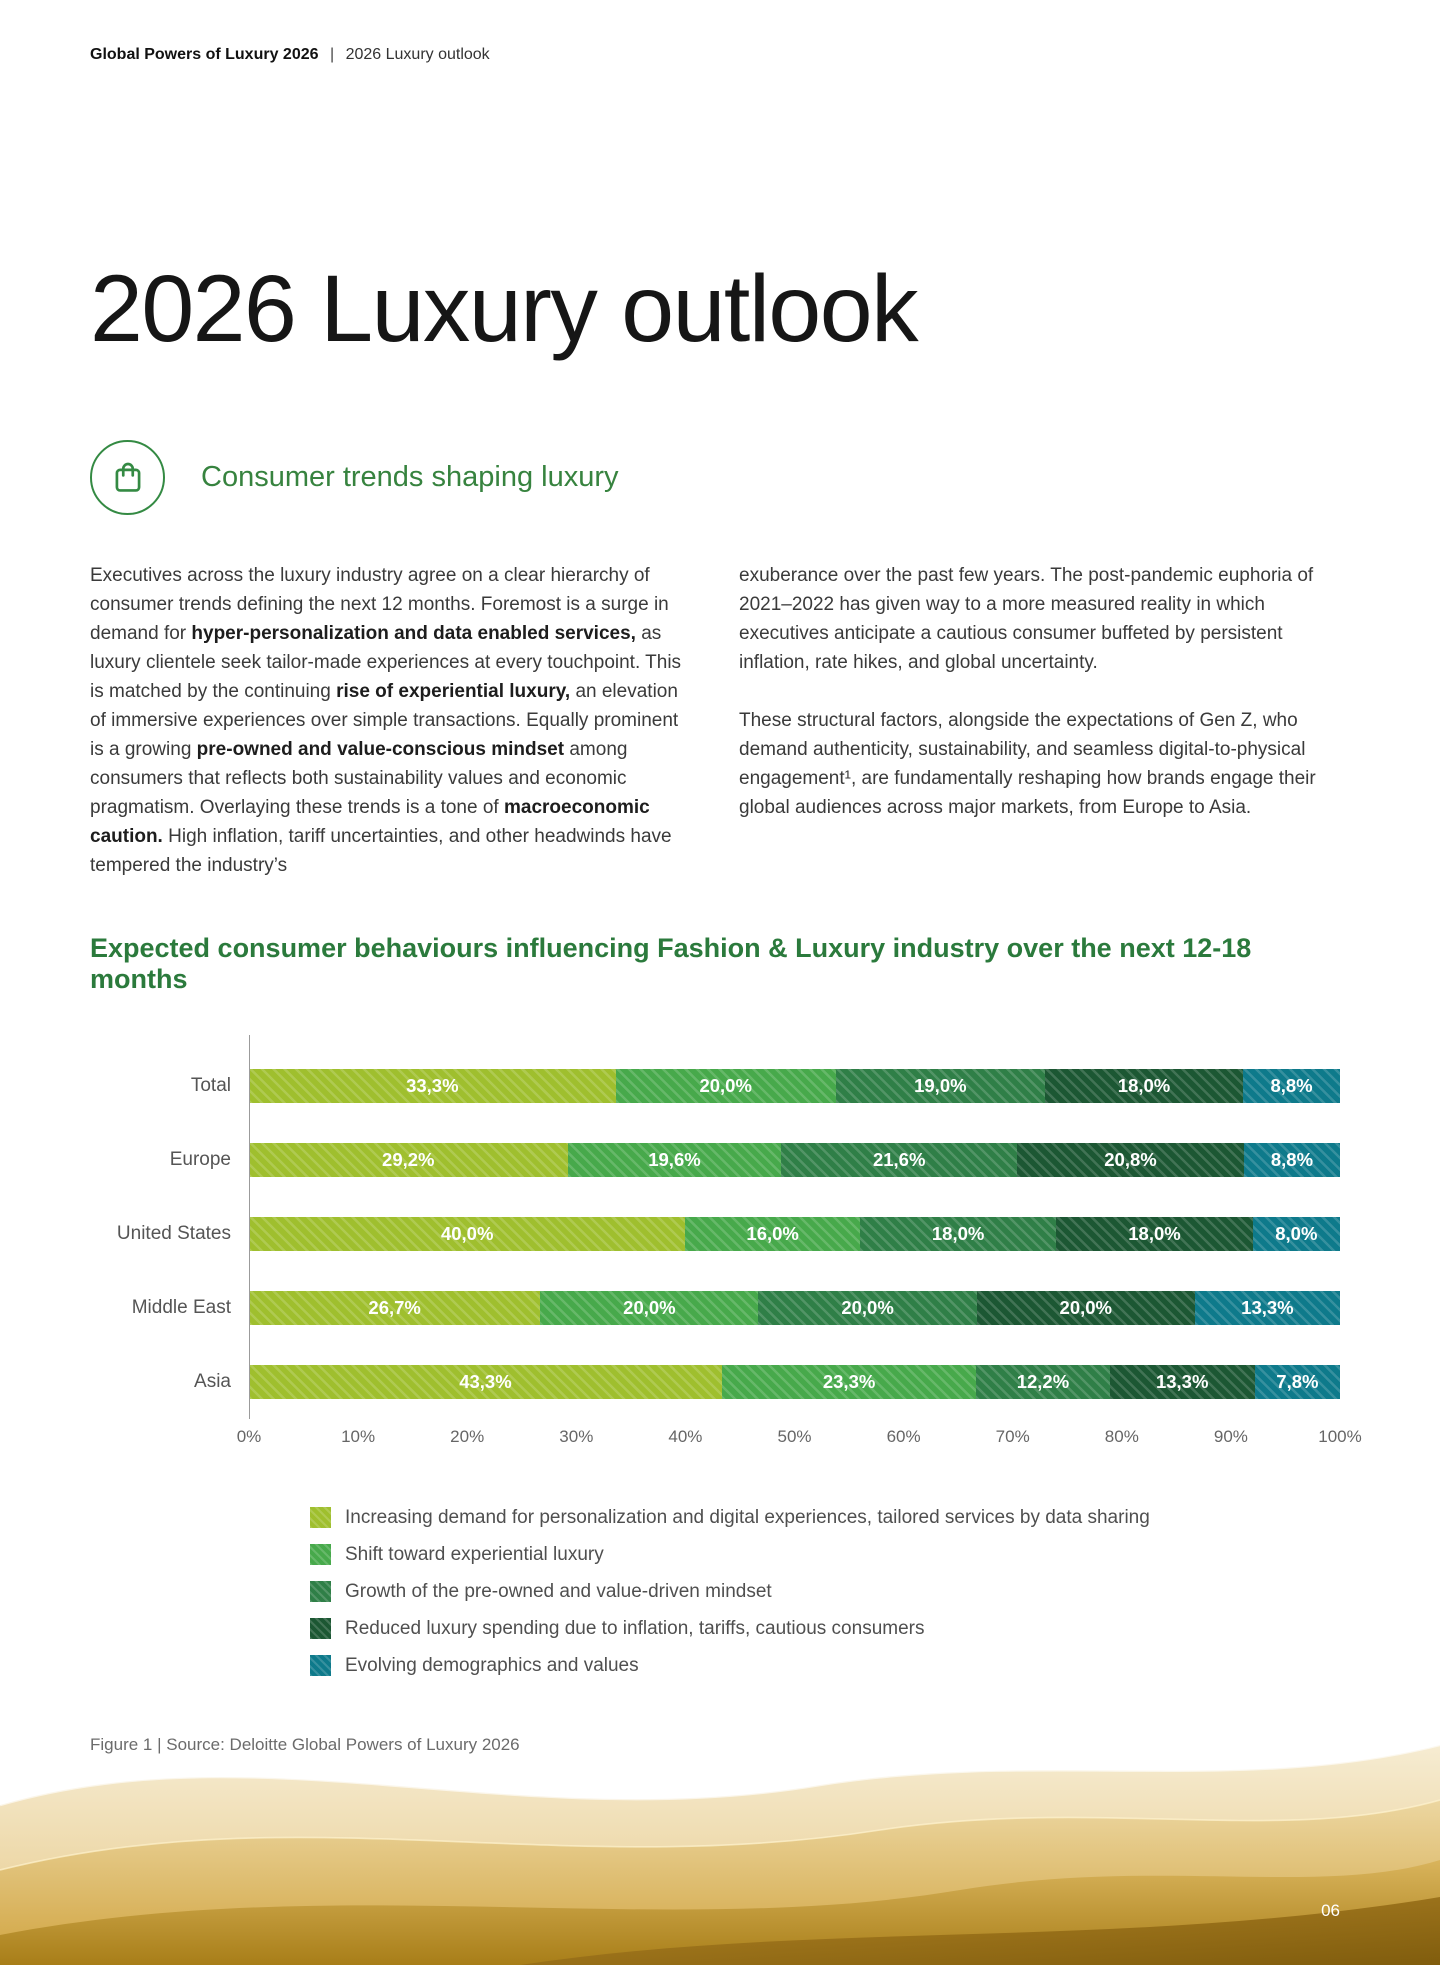  Describe the element at coordinates (249, 1226) in the screenshot. I see `y-axis-line` at that location.